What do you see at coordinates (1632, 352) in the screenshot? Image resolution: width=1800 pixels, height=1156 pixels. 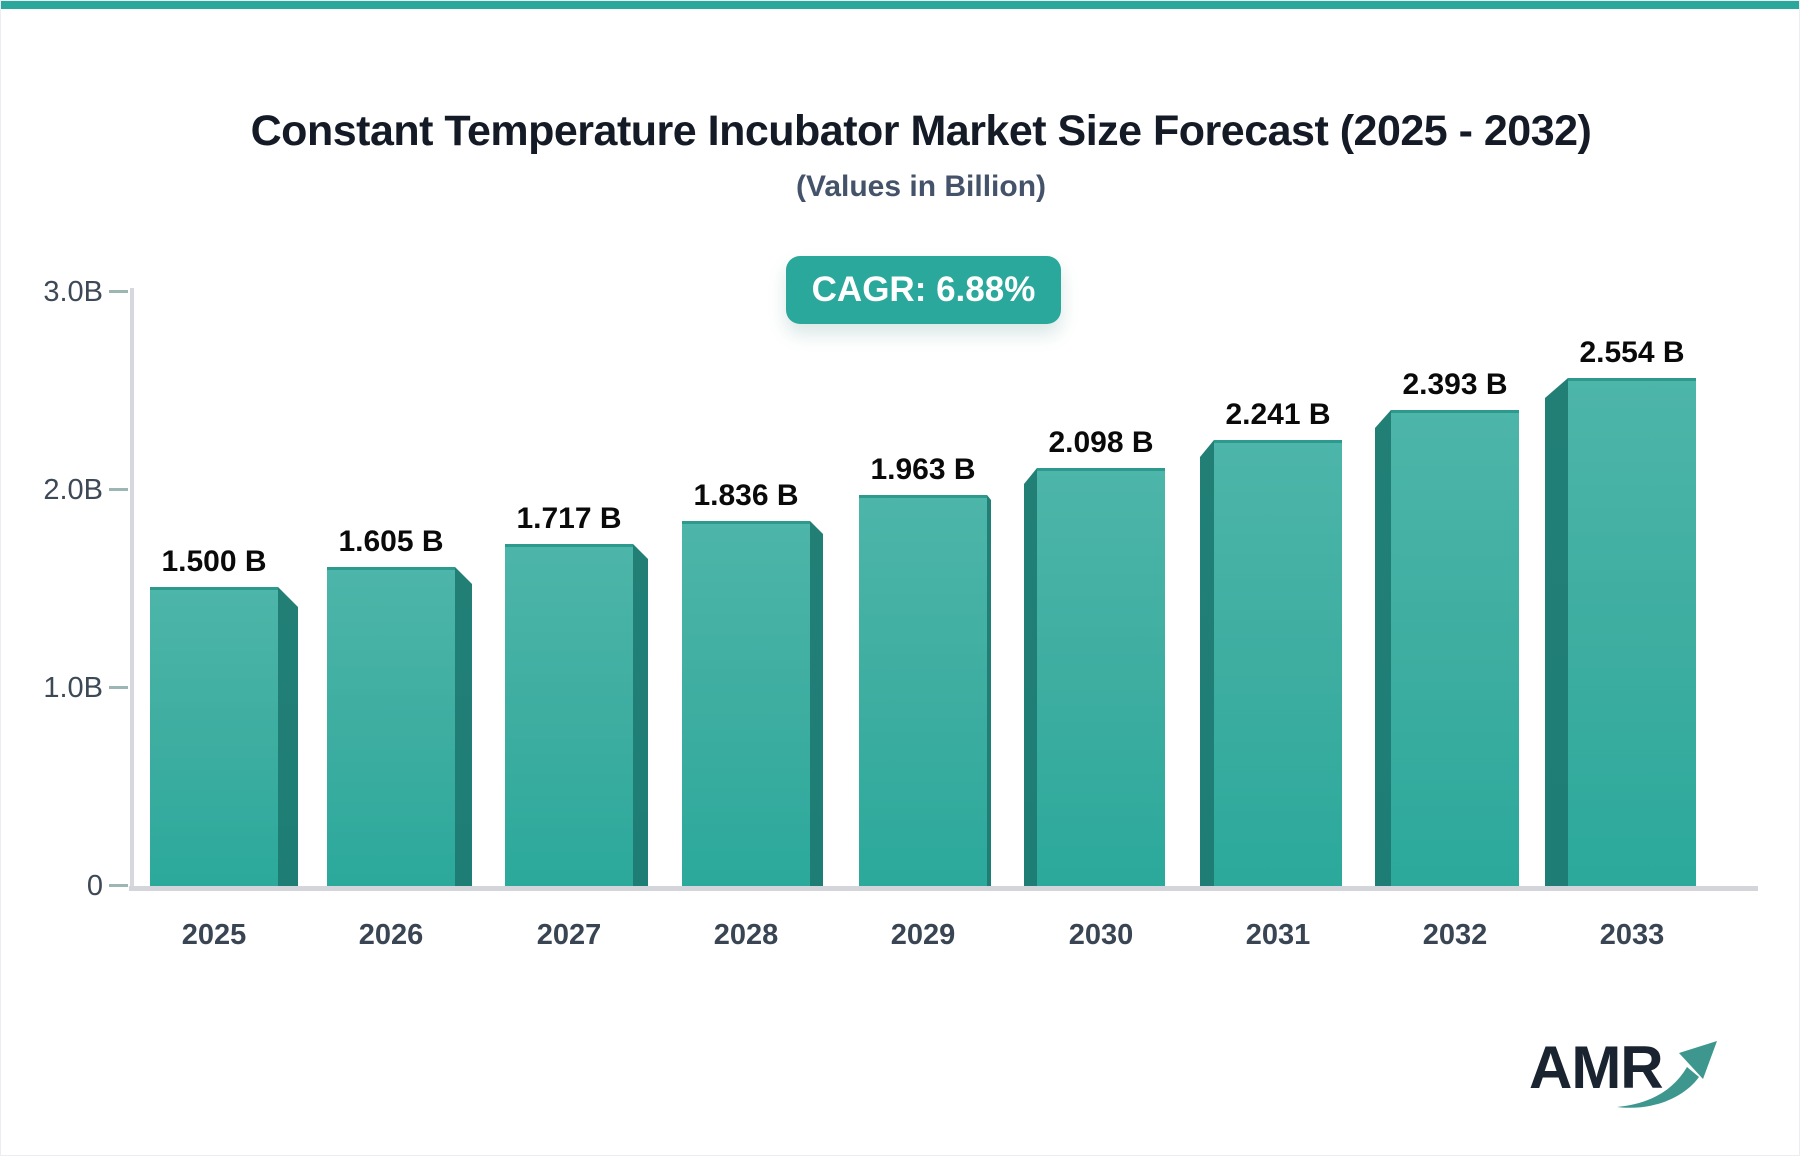 I see `bar-value-label: 2.554 B` at bounding box center [1632, 352].